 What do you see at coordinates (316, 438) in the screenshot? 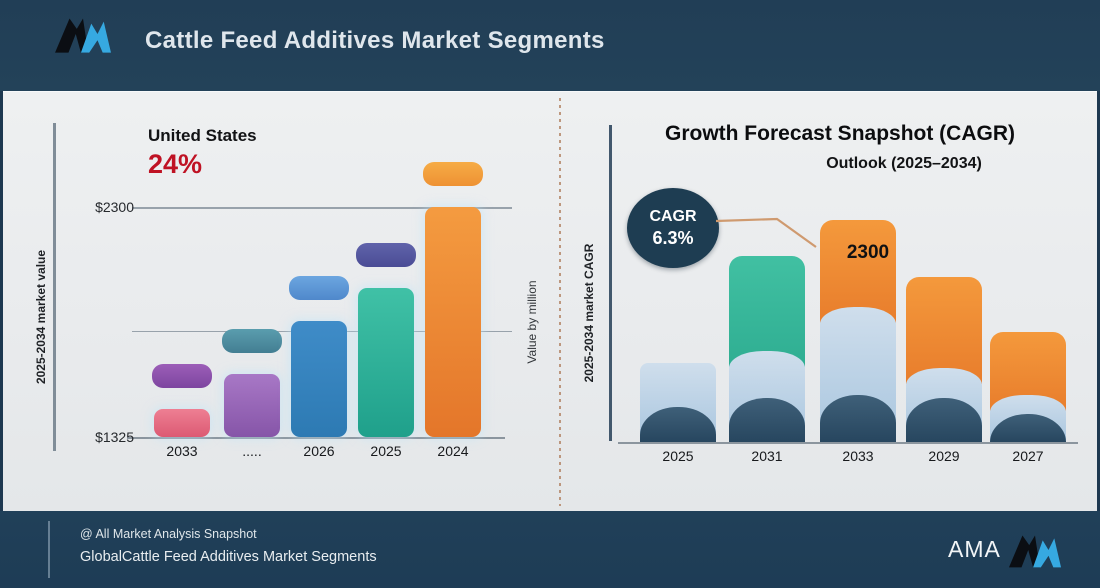
I see `left-x-axis` at bounding box center [316, 438].